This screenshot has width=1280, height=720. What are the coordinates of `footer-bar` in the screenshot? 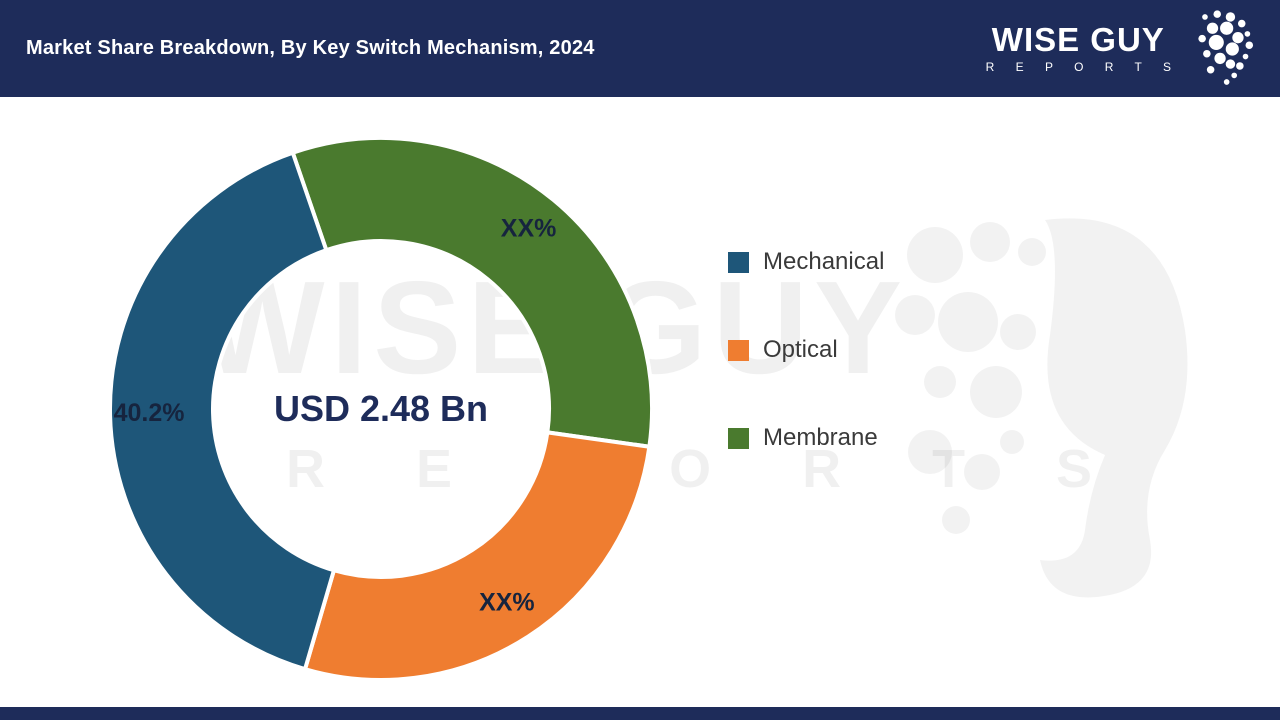 It's located at (640, 713).